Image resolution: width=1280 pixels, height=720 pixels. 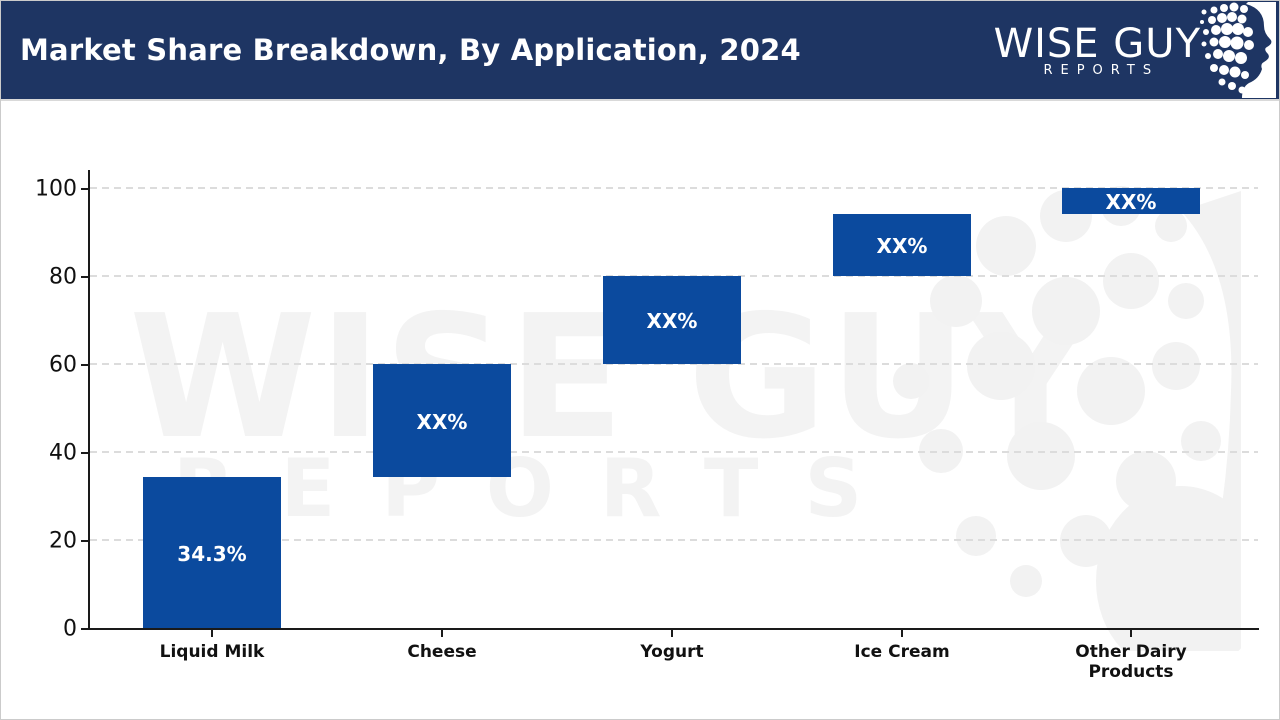 What do you see at coordinates (212, 652) in the screenshot?
I see `x-axis-category-label: Liquid Milk` at bounding box center [212, 652].